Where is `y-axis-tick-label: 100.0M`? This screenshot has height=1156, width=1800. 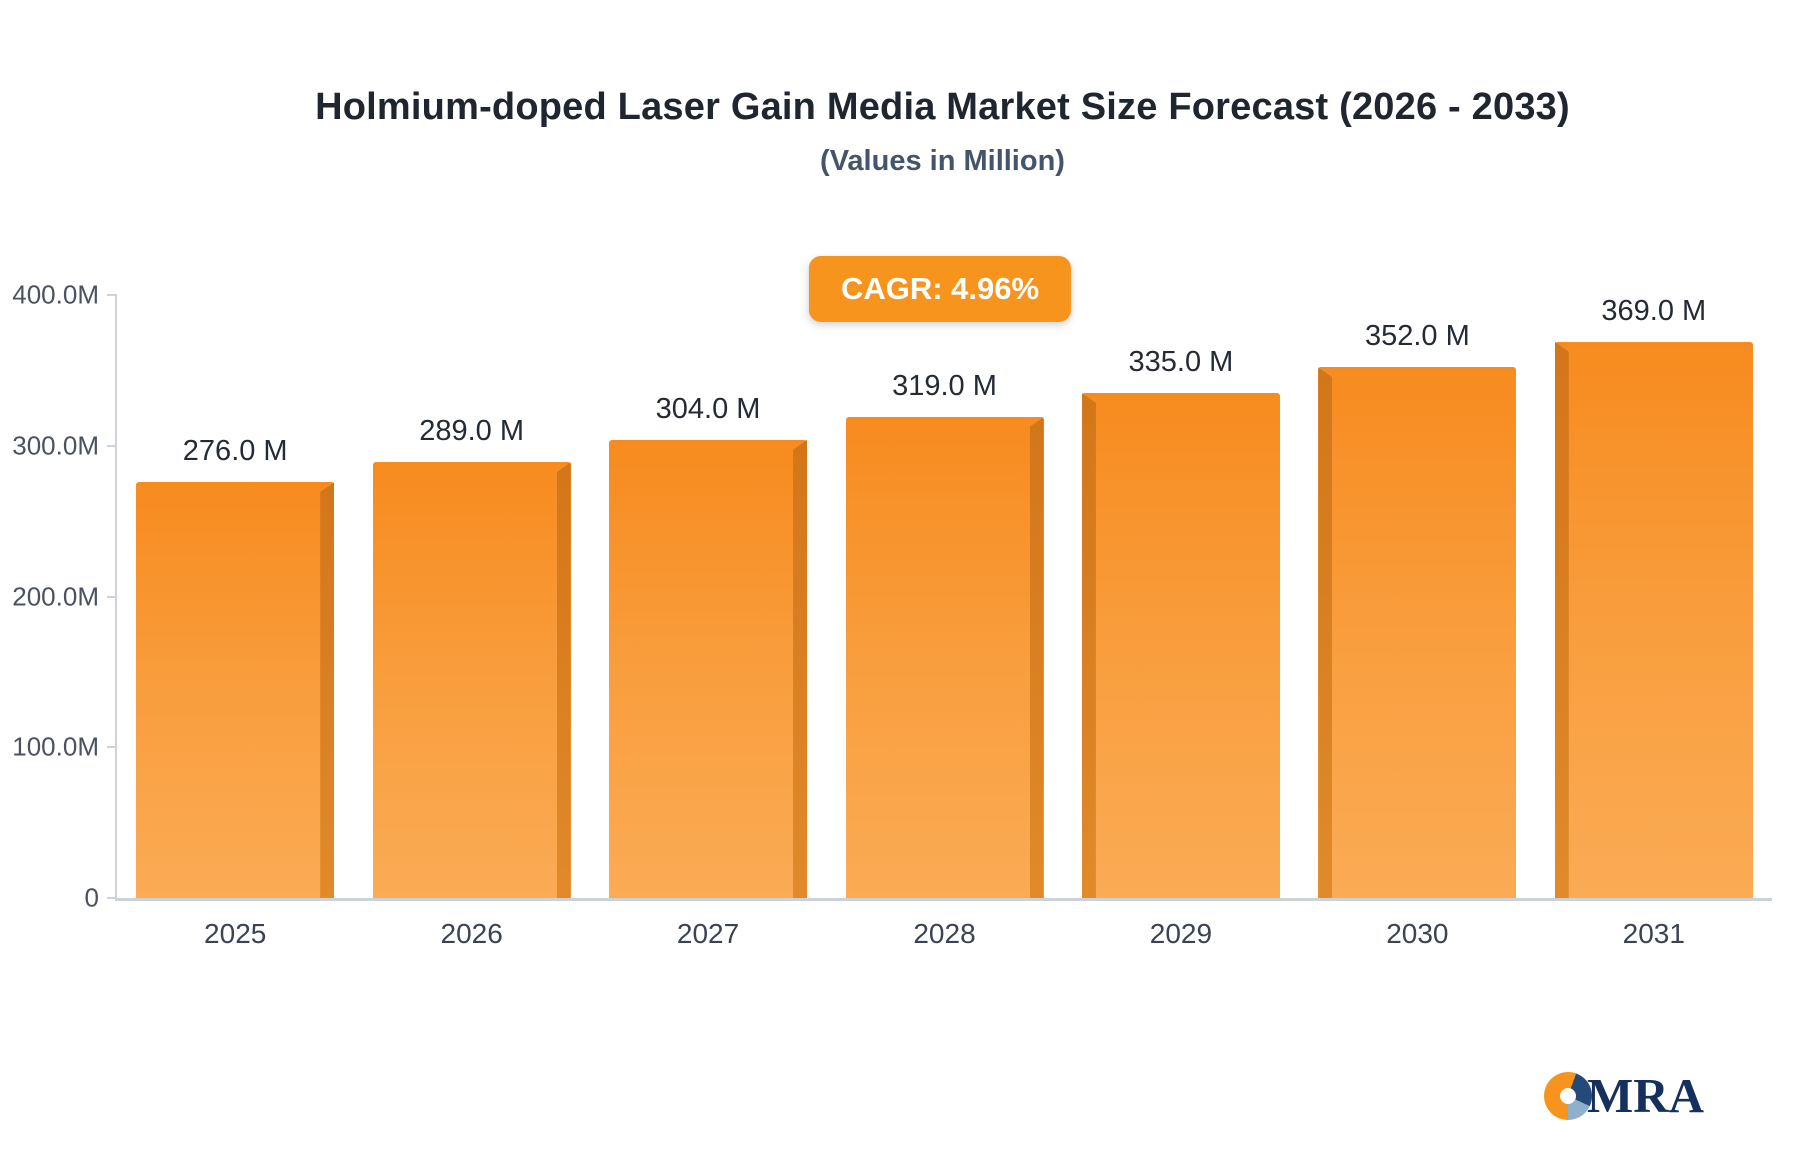 y-axis-tick-label: 100.0M is located at coordinates (55, 746).